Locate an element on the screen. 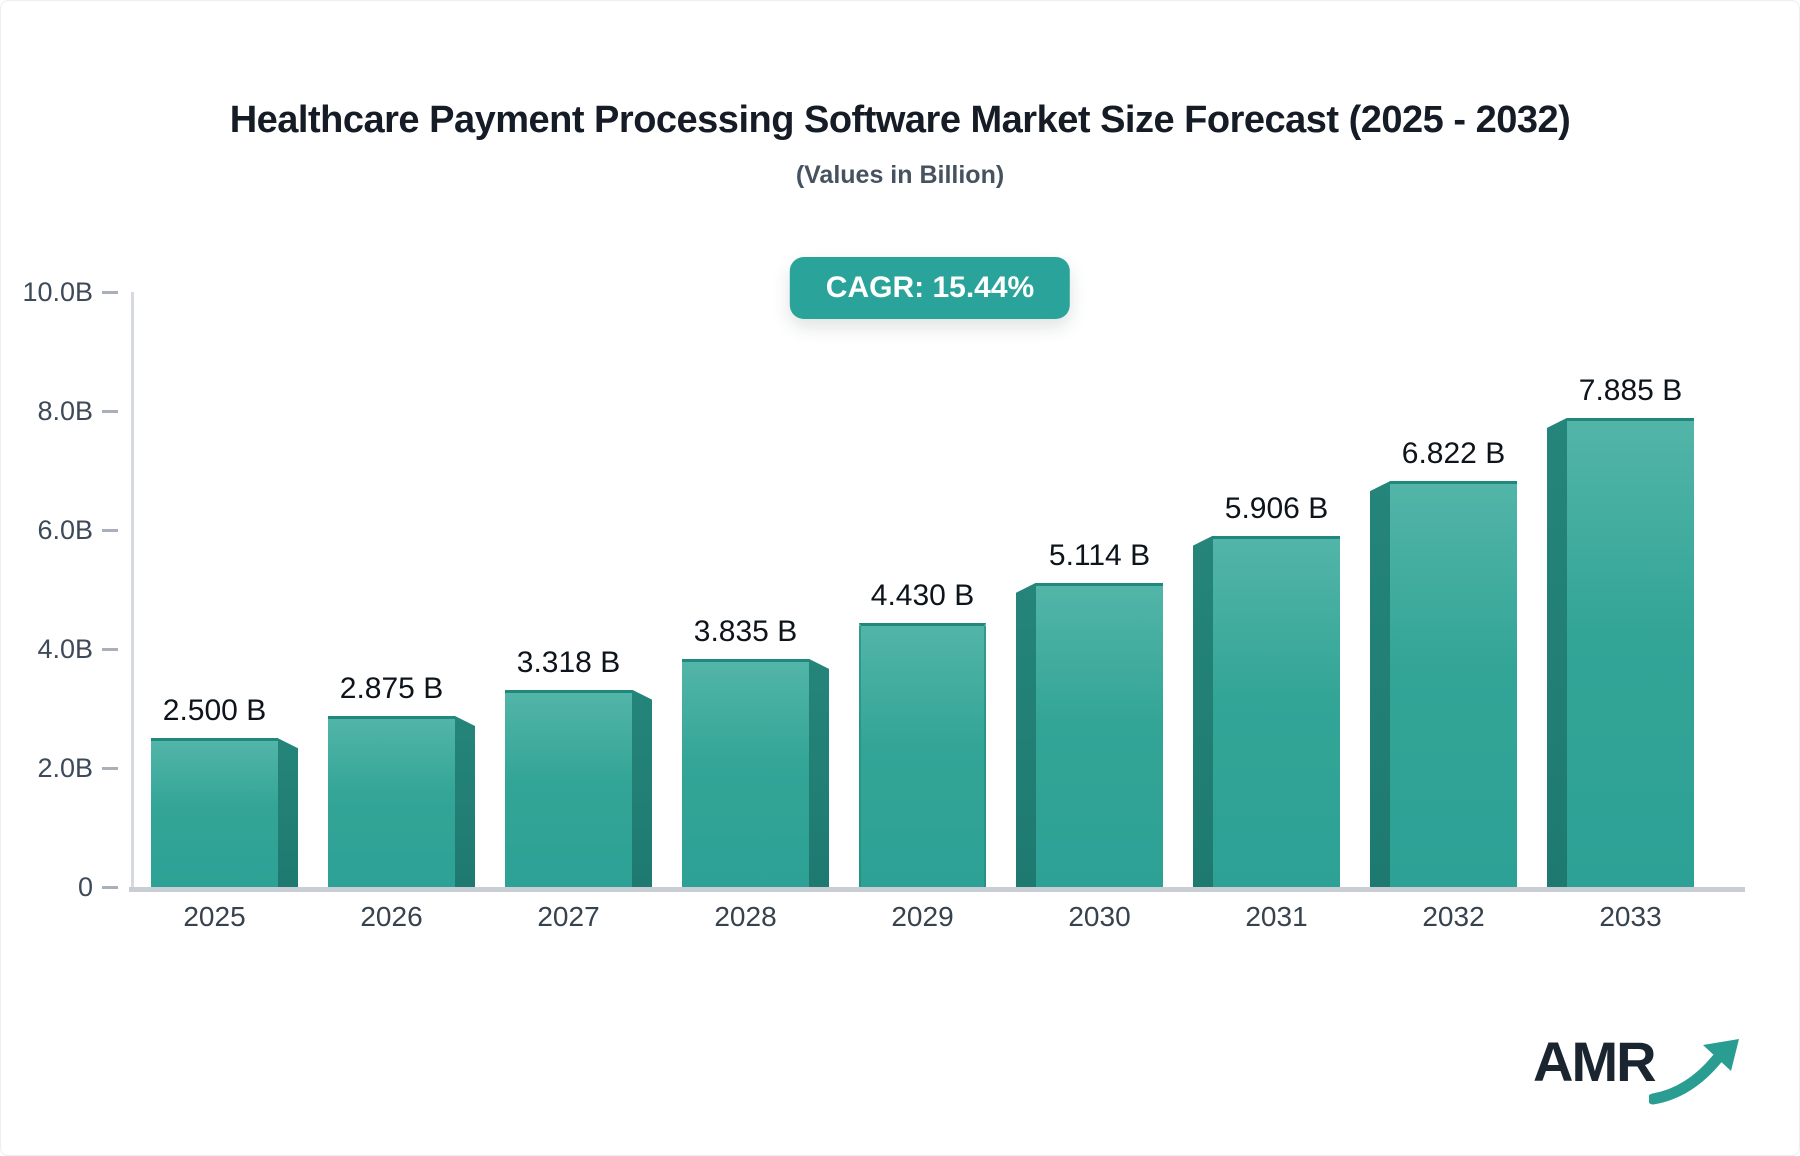  bar-value-label-2029: 4.430 B is located at coordinates (922, 596).